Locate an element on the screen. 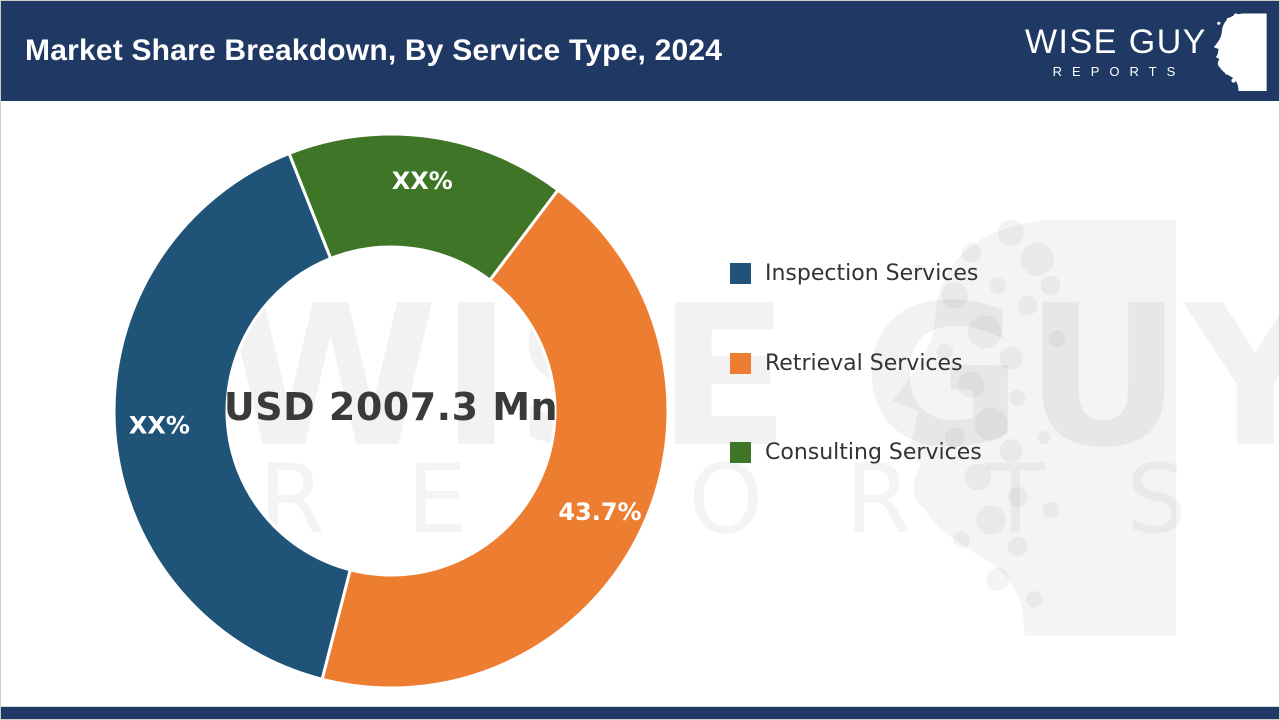 Image resolution: width=1280 pixels, height=720 pixels. donut-segment-consulting-services is located at coordinates (423, 207).